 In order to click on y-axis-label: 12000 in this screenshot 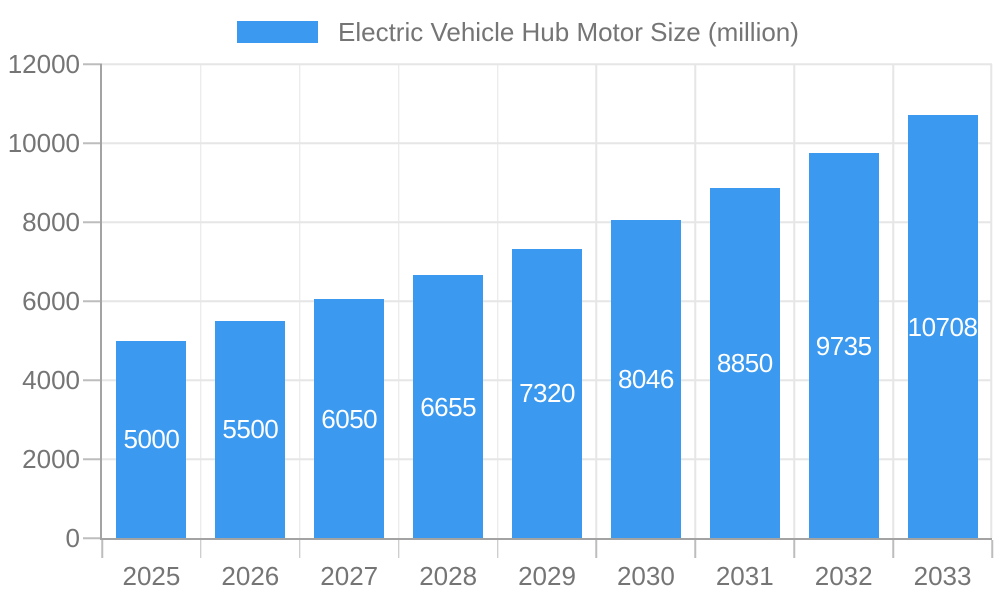, I will do `click(43, 64)`.